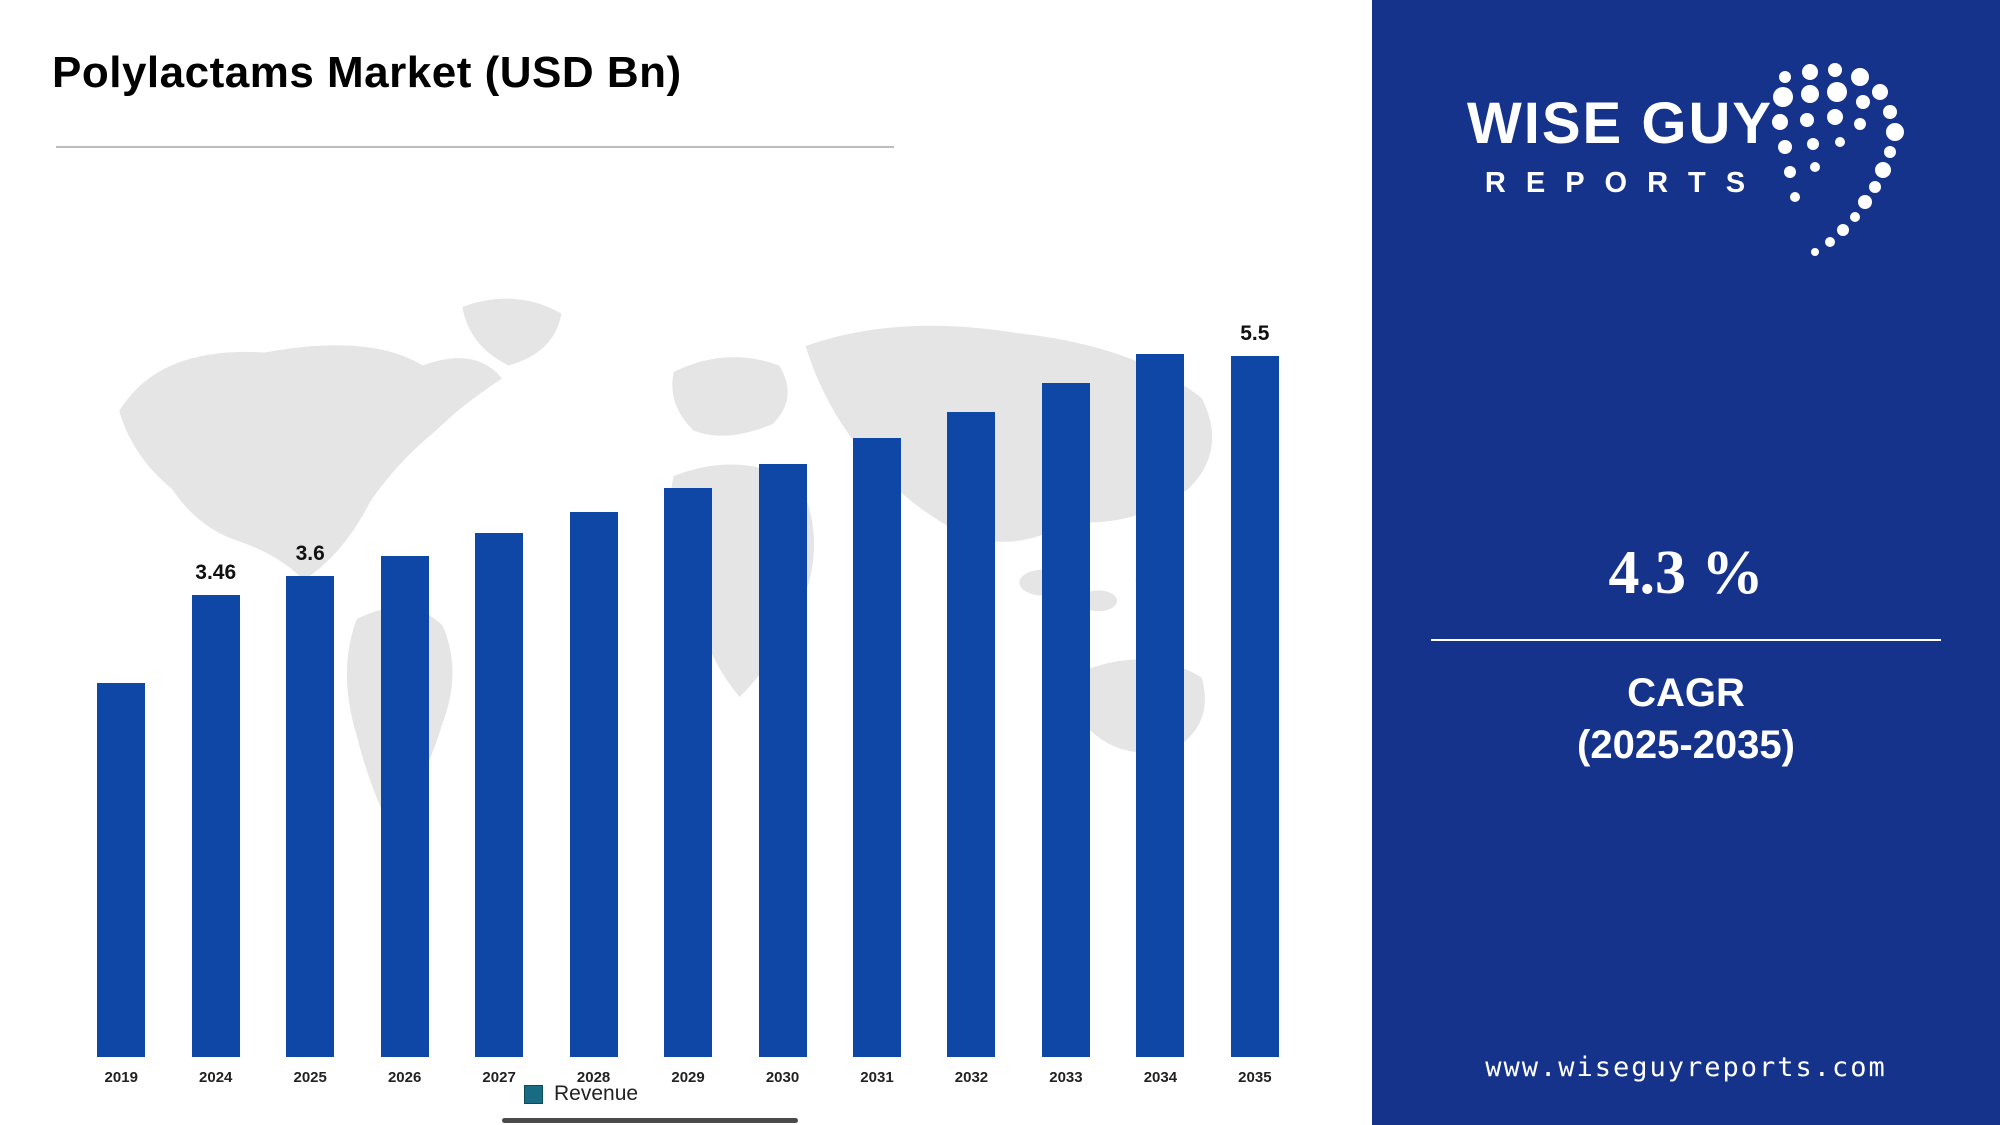 This screenshot has height=1125, width=2000. I want to click on x-axis-tick-label: 2028, so click(593, 1077).